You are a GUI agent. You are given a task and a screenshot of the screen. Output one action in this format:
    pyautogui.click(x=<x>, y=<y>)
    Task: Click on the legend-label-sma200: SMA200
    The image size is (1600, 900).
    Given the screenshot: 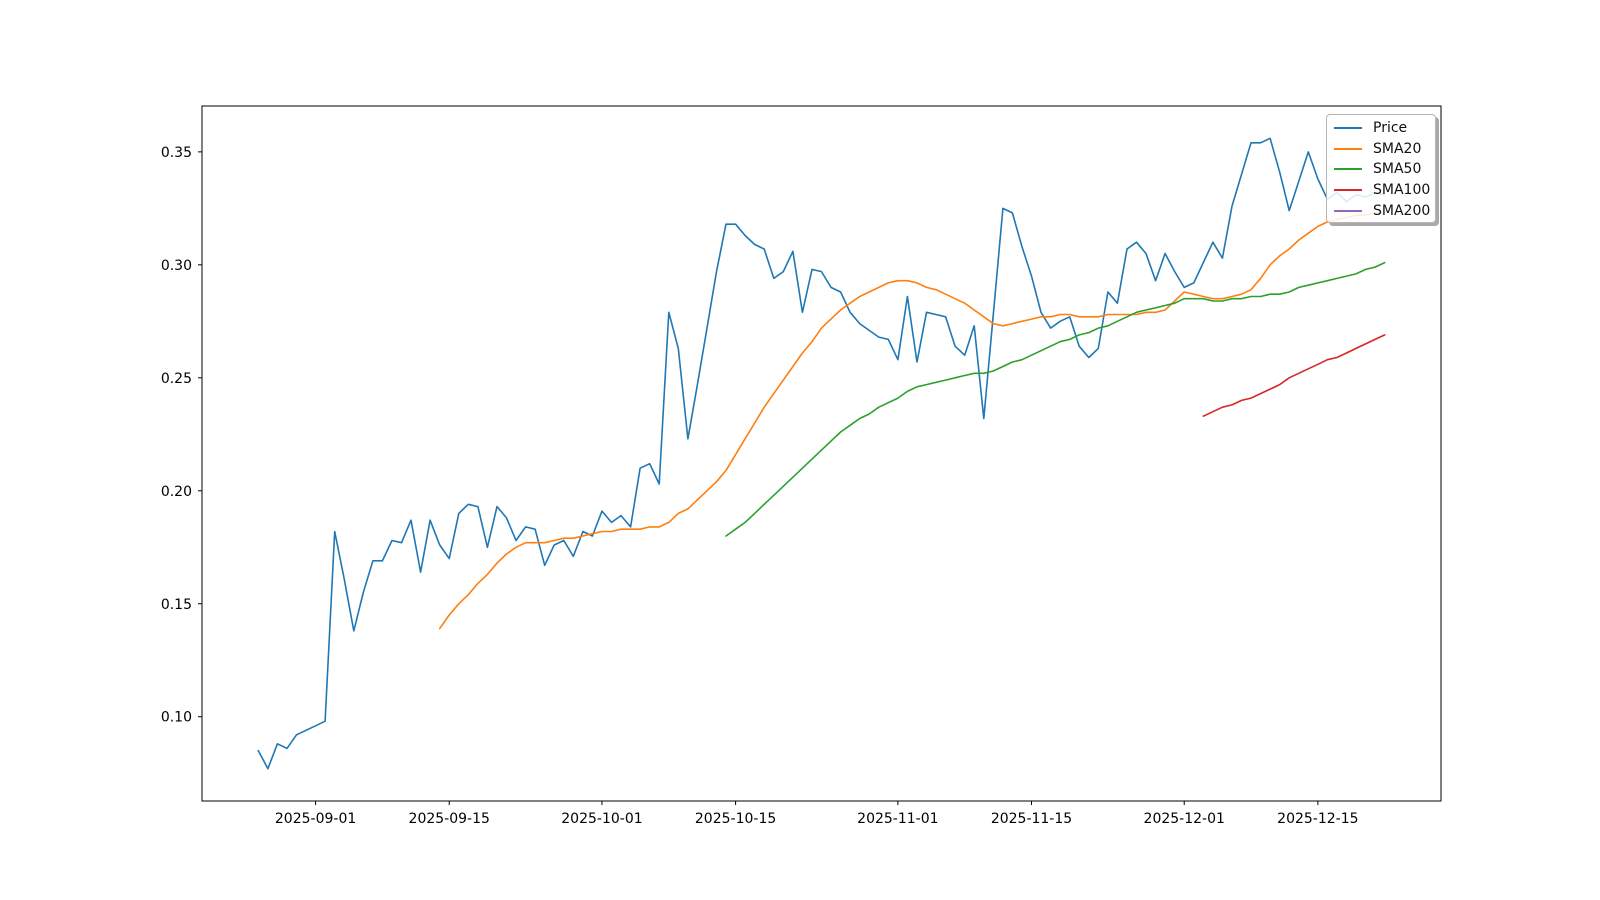 What is the action you would take?
    pyautogui.click(x=1402, y=210)
    